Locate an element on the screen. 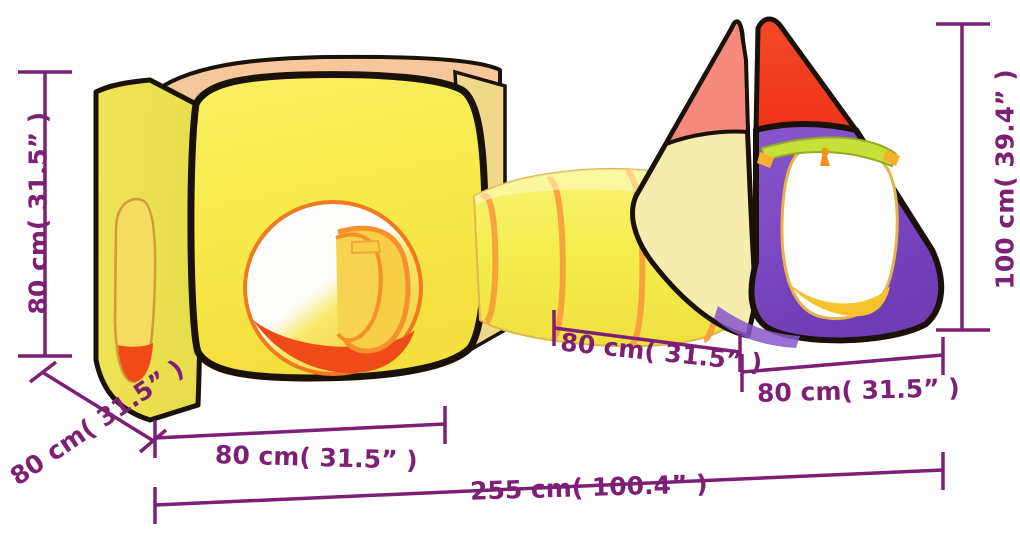  cube-side-window is located at coordinates (135, 290).